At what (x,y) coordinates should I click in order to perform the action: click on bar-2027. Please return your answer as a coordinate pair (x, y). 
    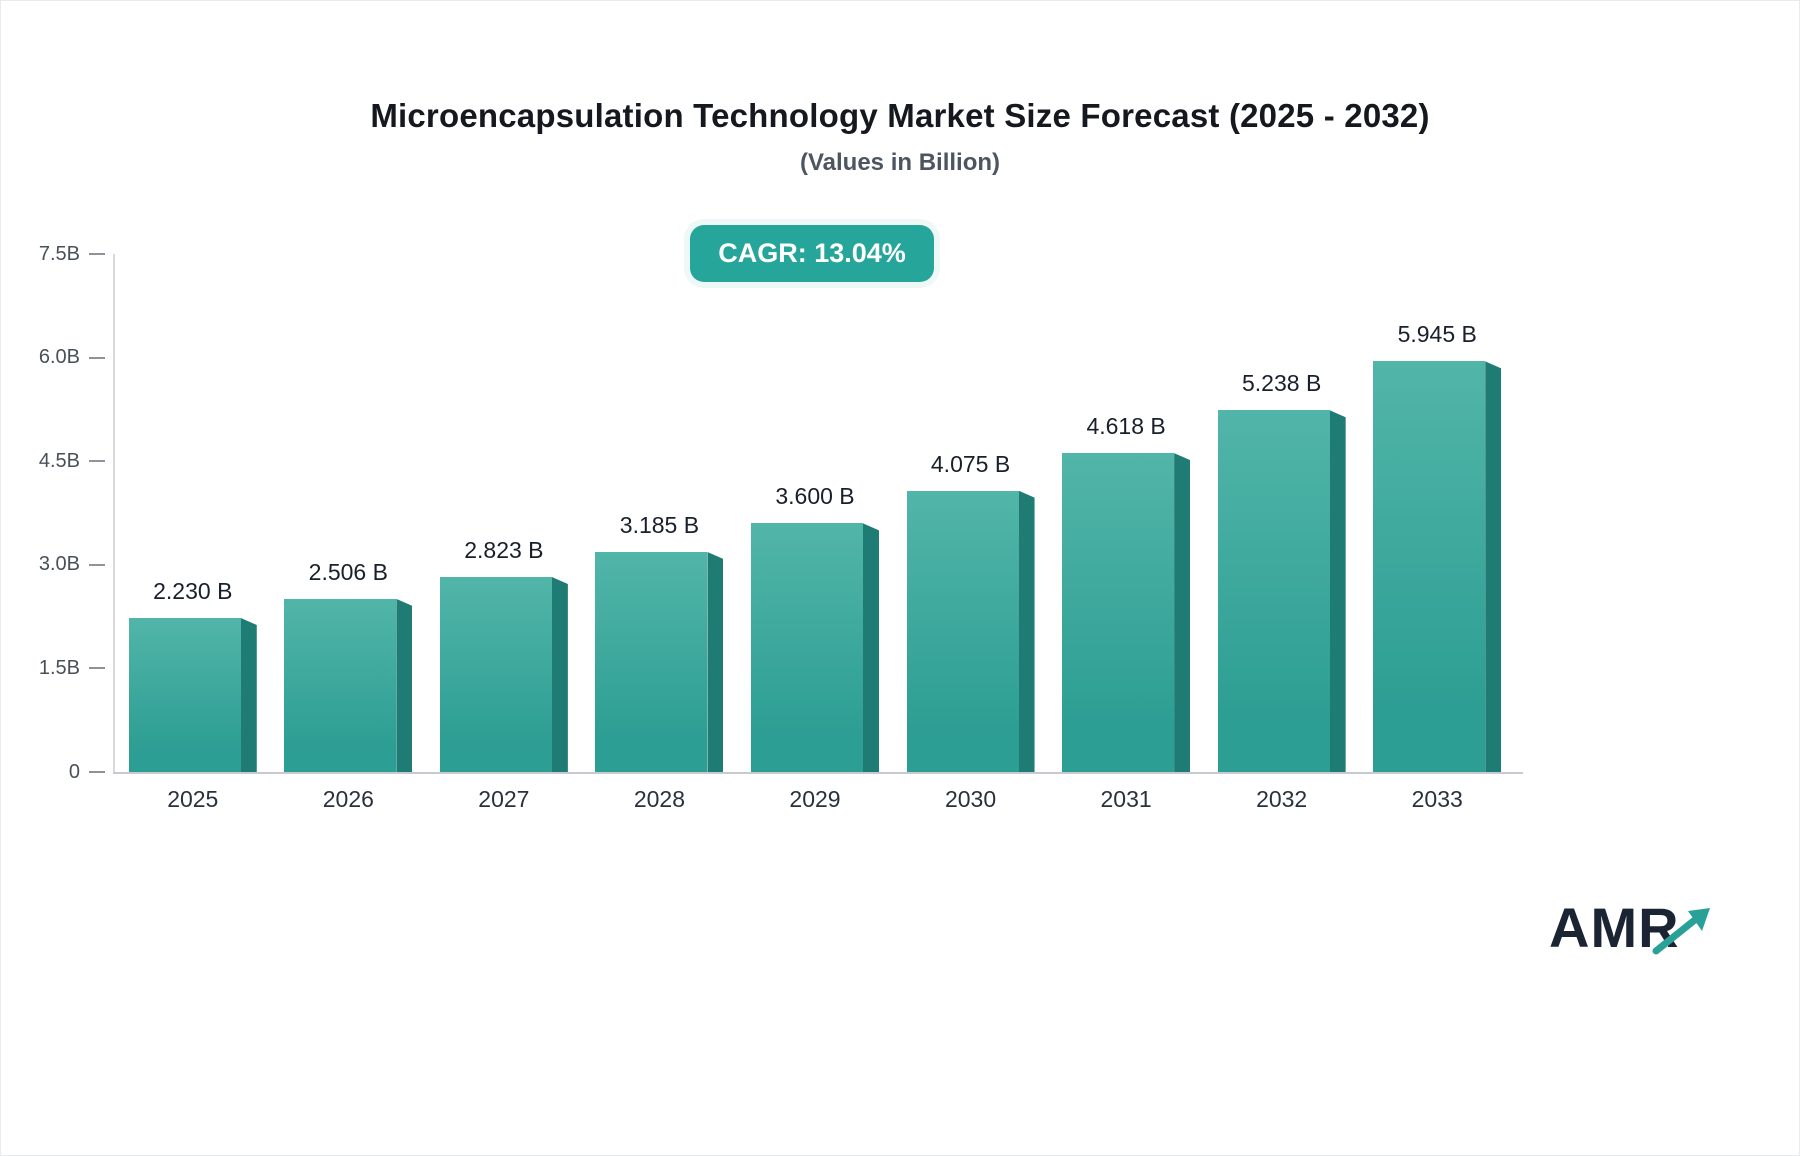
    Looking at the image, I should click on (503, 674).